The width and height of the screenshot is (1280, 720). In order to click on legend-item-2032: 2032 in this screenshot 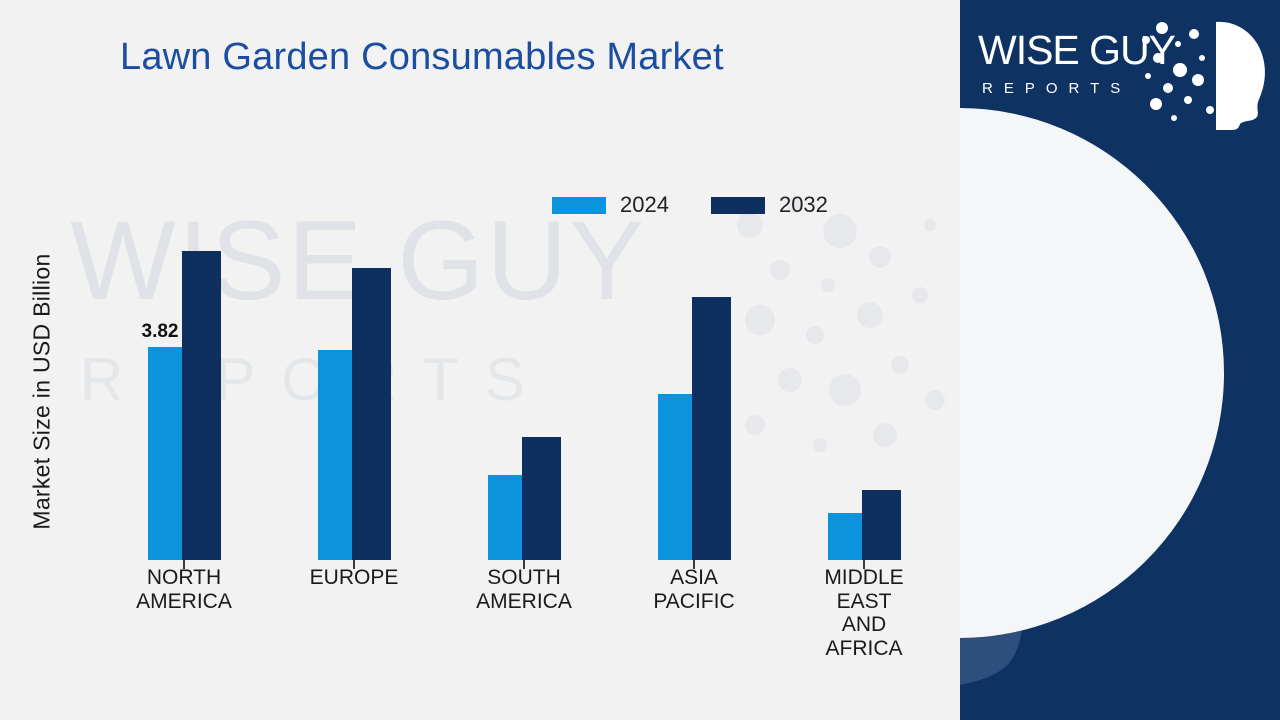, I will do `click(769, 205)`.